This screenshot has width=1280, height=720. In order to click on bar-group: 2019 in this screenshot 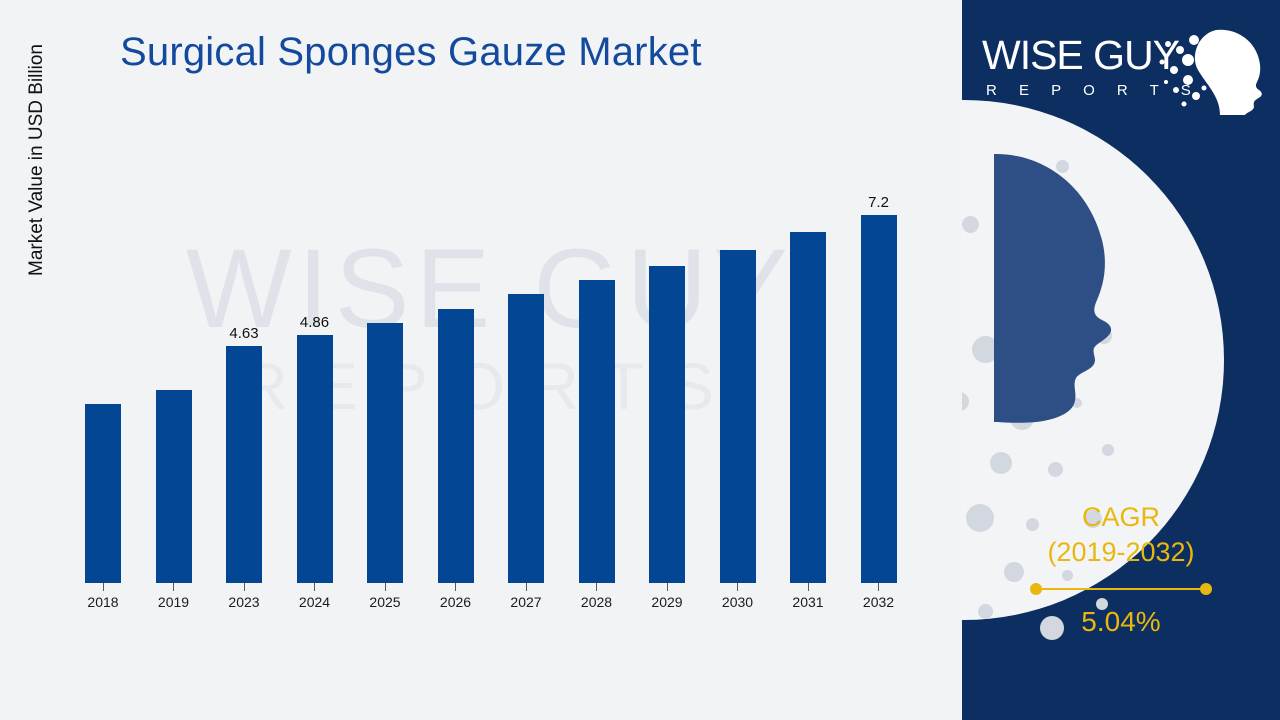, I will do `click(173, 500)`.